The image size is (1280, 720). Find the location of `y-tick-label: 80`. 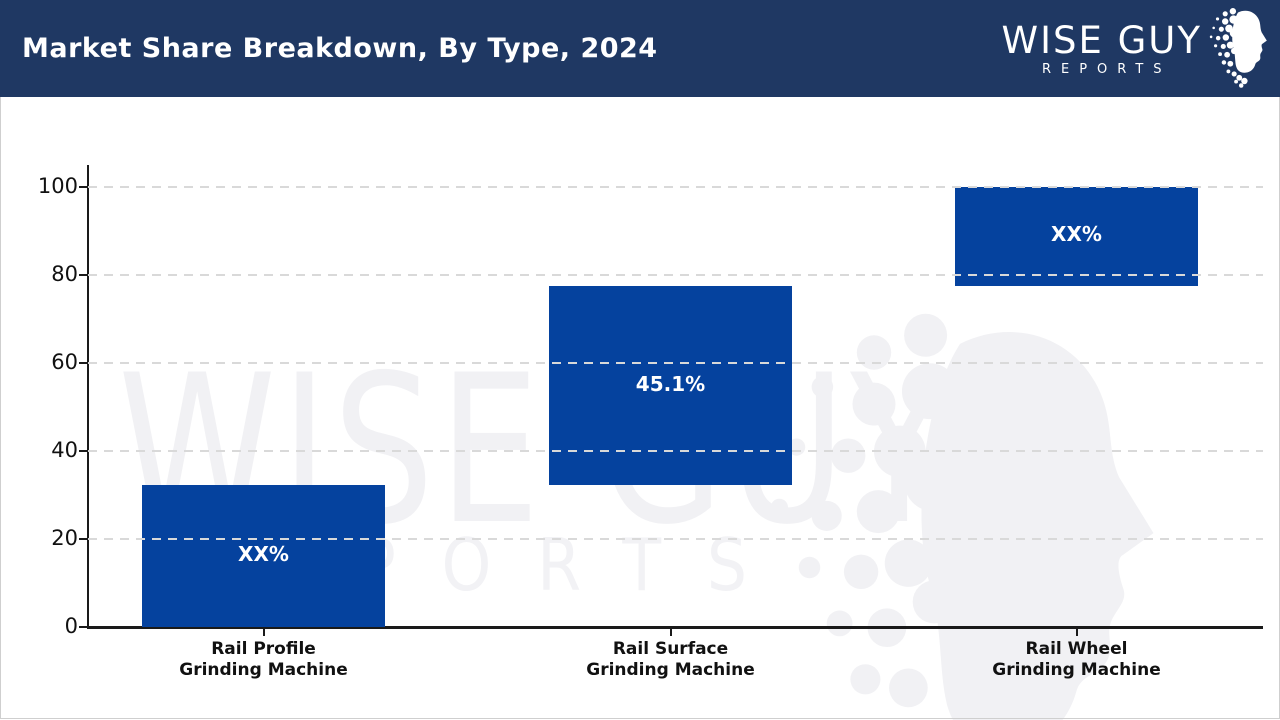

y-tick-label: 80 is located at coordinates (64, 273).